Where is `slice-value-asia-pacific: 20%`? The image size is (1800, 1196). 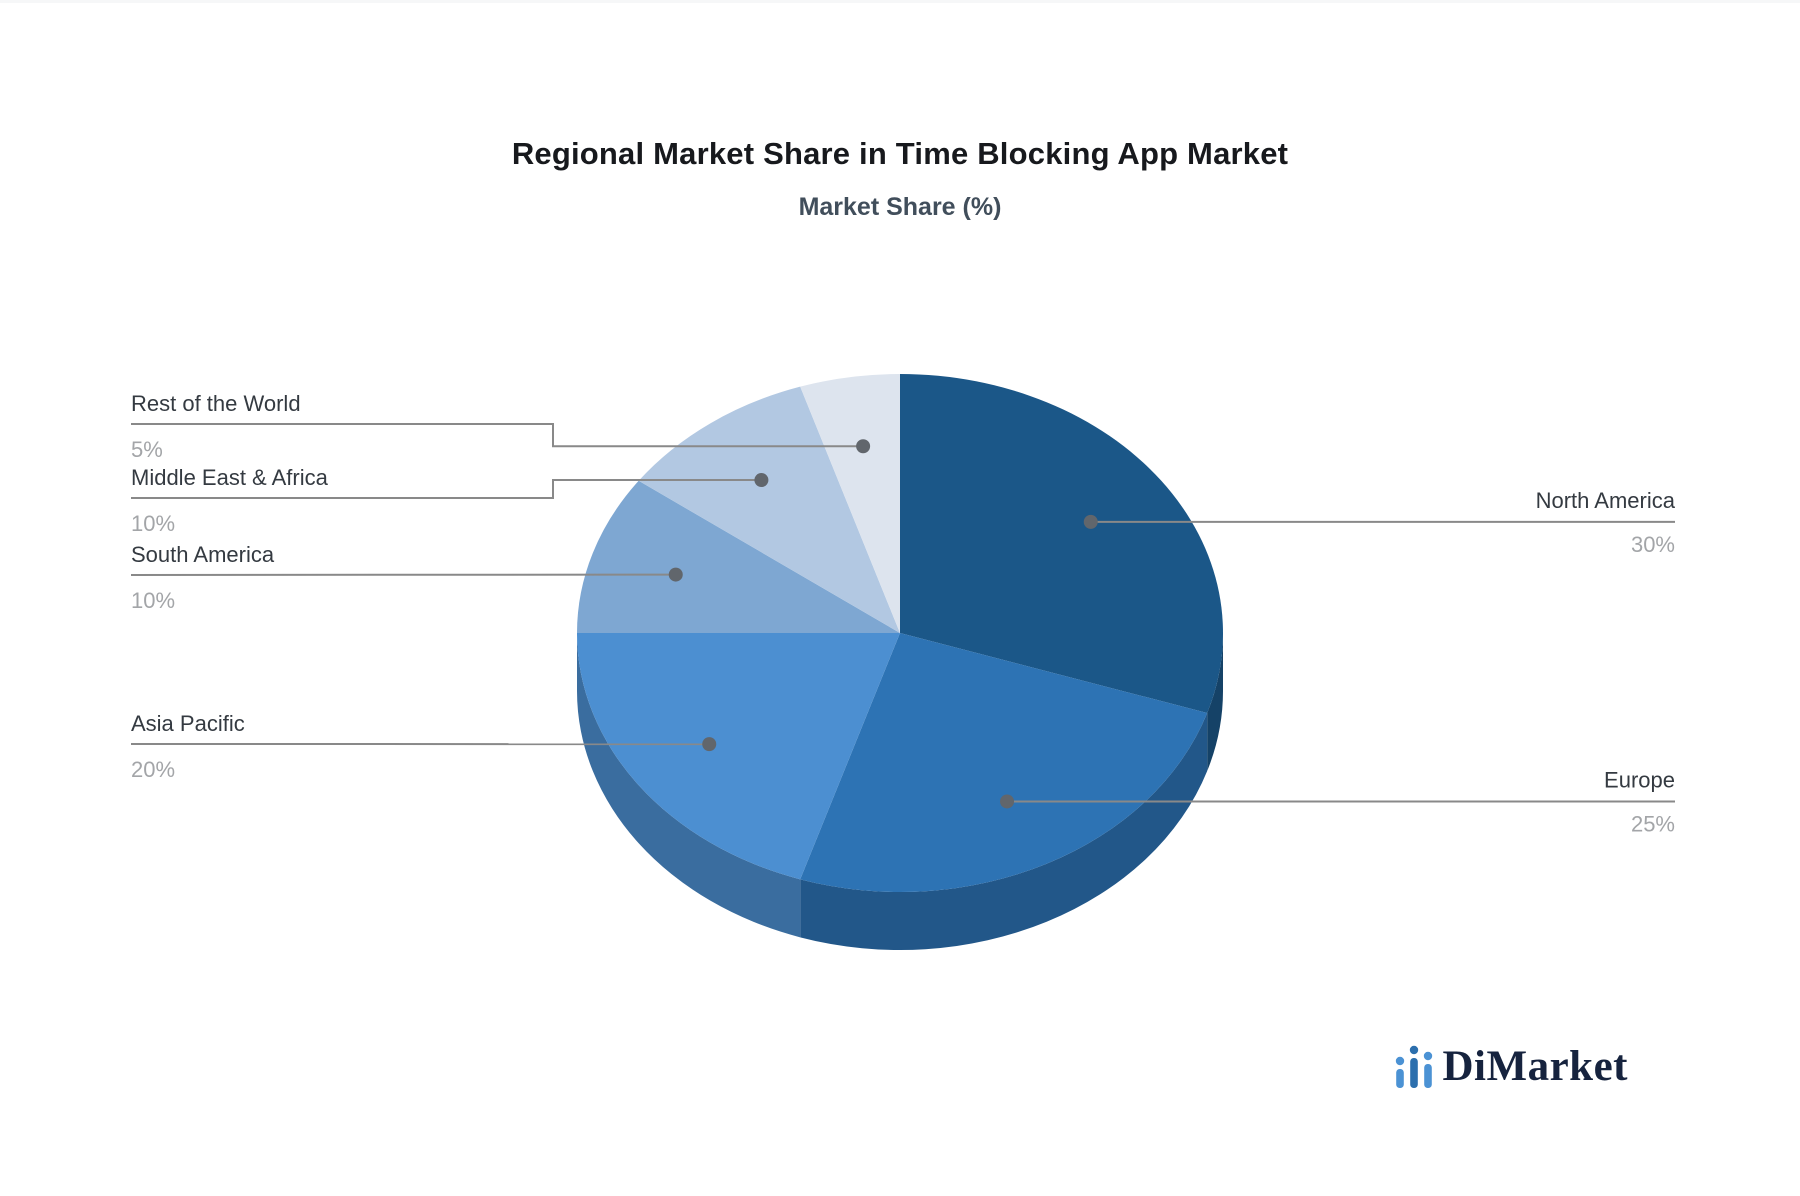
slice-value-asia-pacific: 20% is located at coordinates (153, 769).